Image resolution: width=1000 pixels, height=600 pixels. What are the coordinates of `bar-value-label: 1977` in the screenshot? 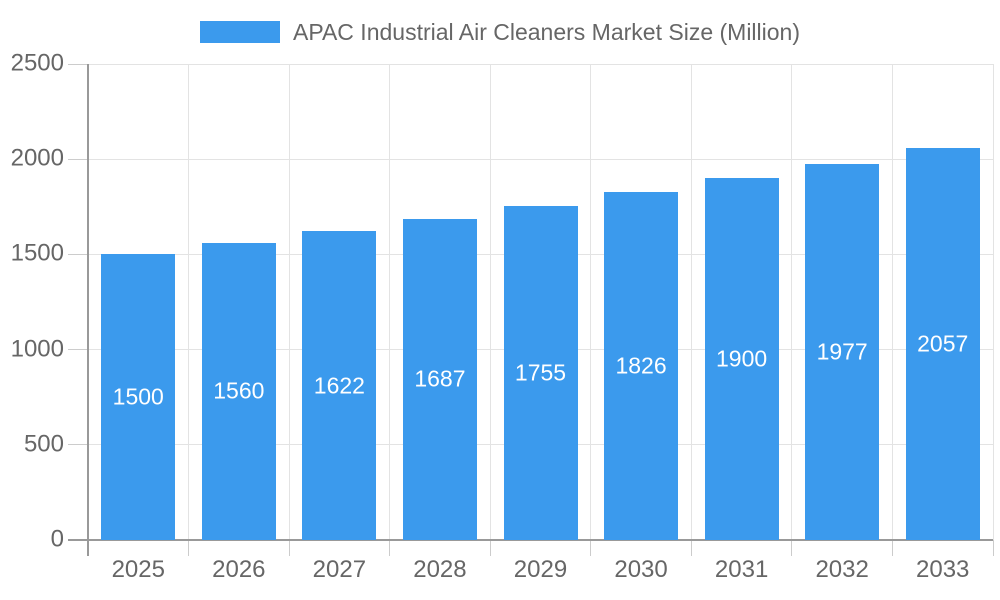 It's located at (842, 351).